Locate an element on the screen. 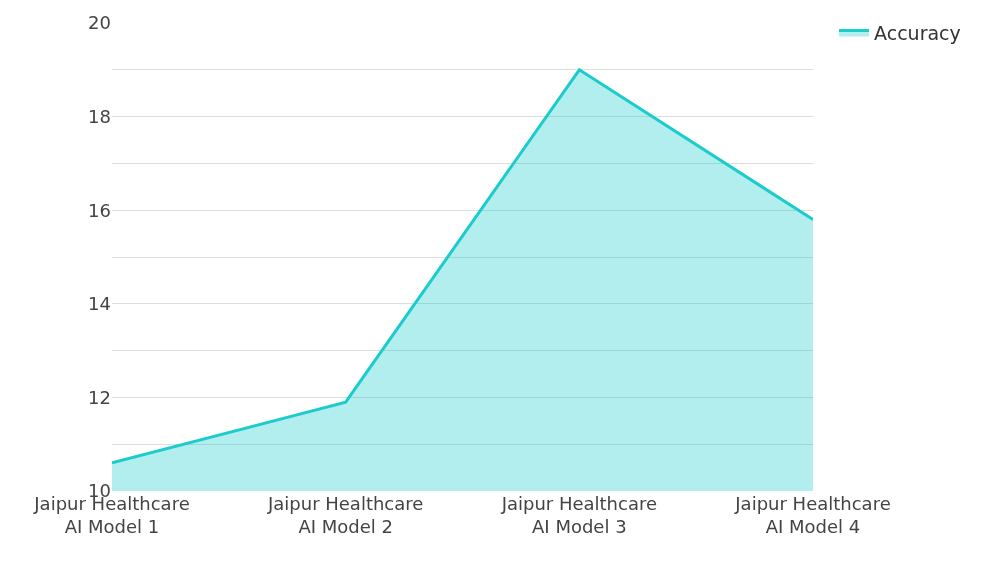  y-tick-label: 12 is located at coordinates (99, 397).